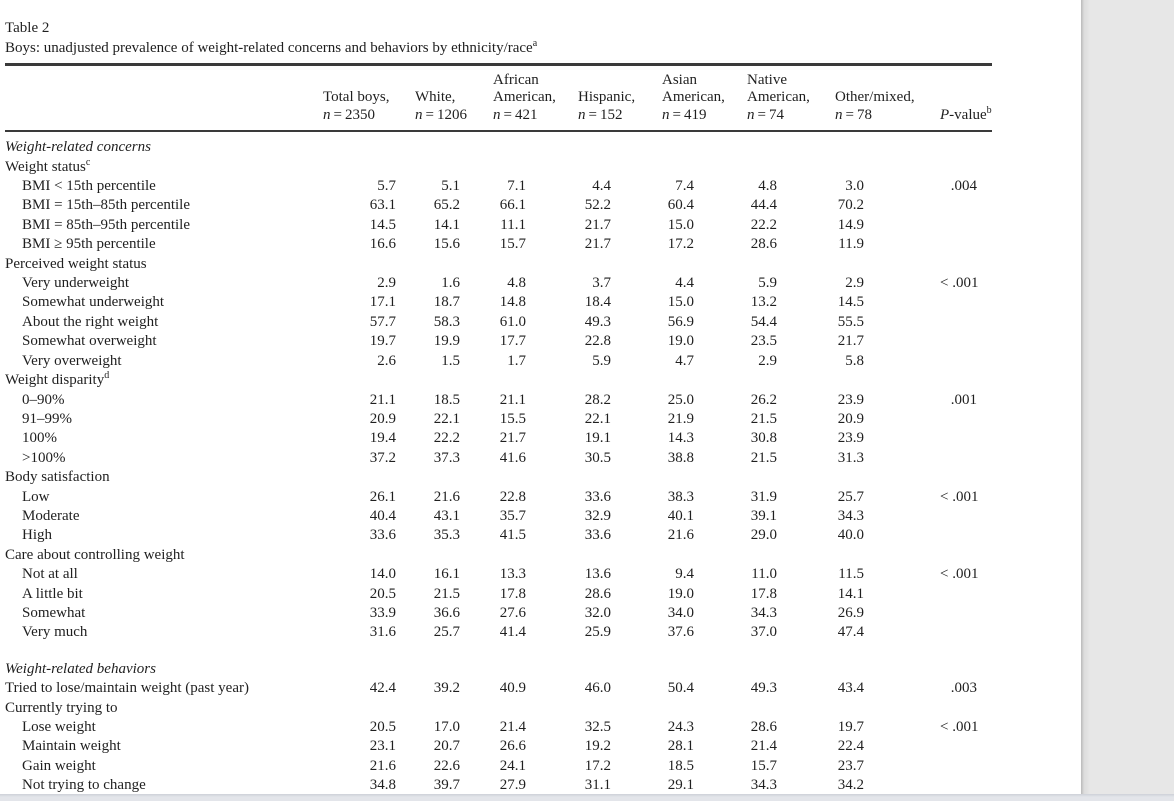 This screenshot has height=801, width=1174. What do you see at coordinates (680, 399) in the screenshot?
I see `data-cell: 25.0` at bounding box center [680, 399].